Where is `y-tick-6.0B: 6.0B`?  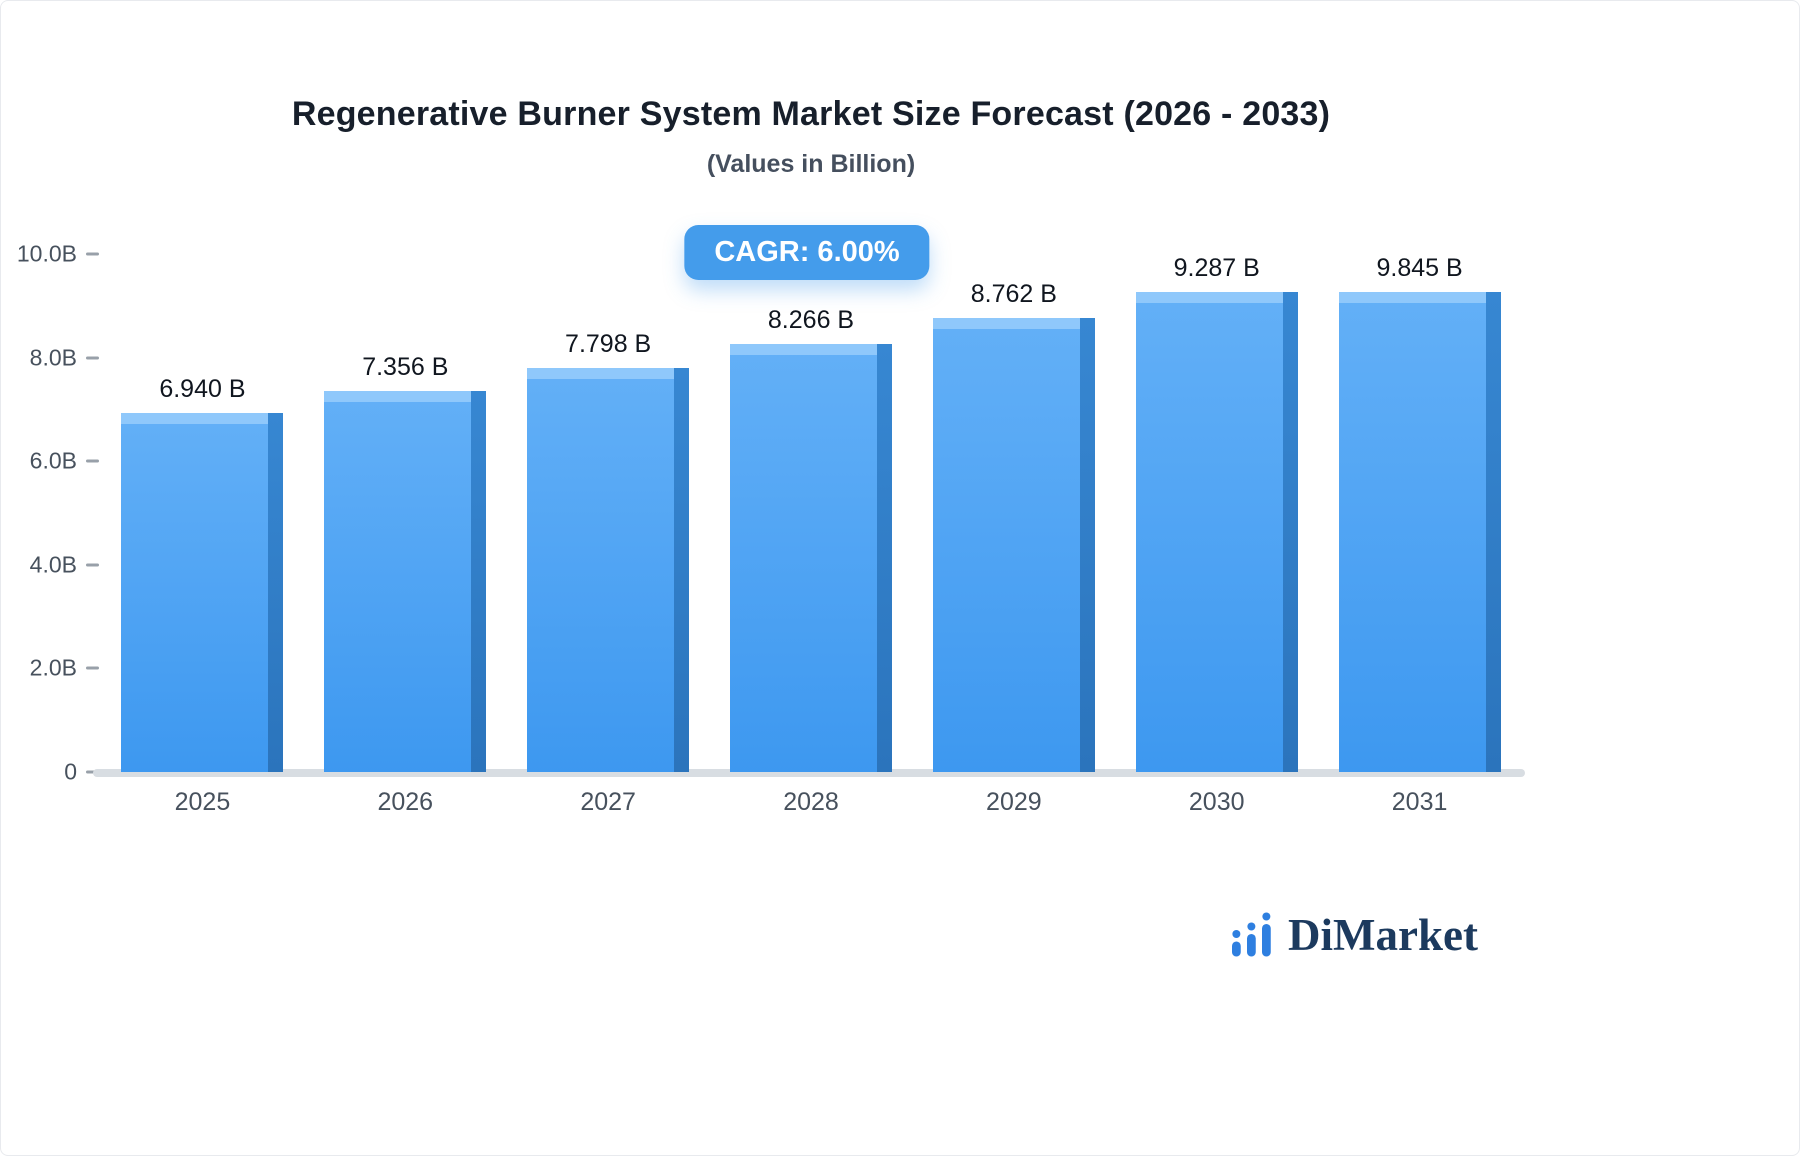 y-tick-6.0B: 6.0B is located at coordinates (64, 461).